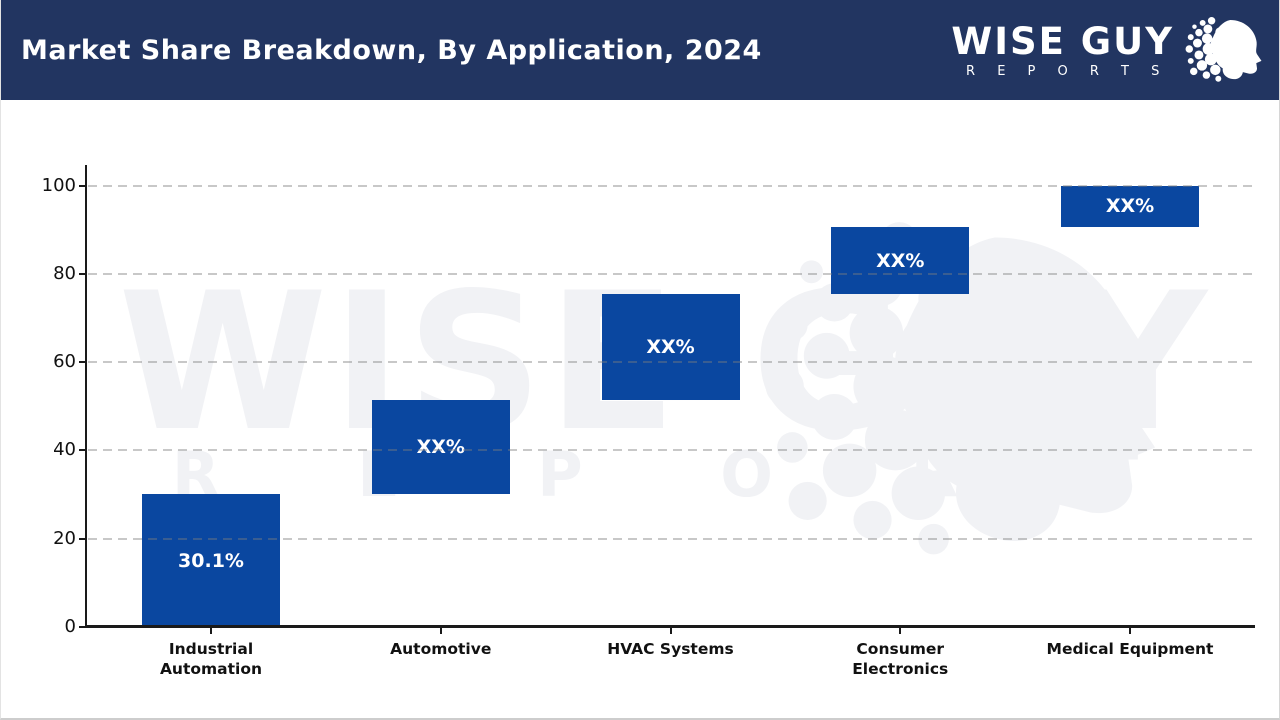 The image size is (1280, 720). Describe the element at coordinates (1130, 649) in the screenshot. I see `x-category-label: Medical Equipment` at that location.